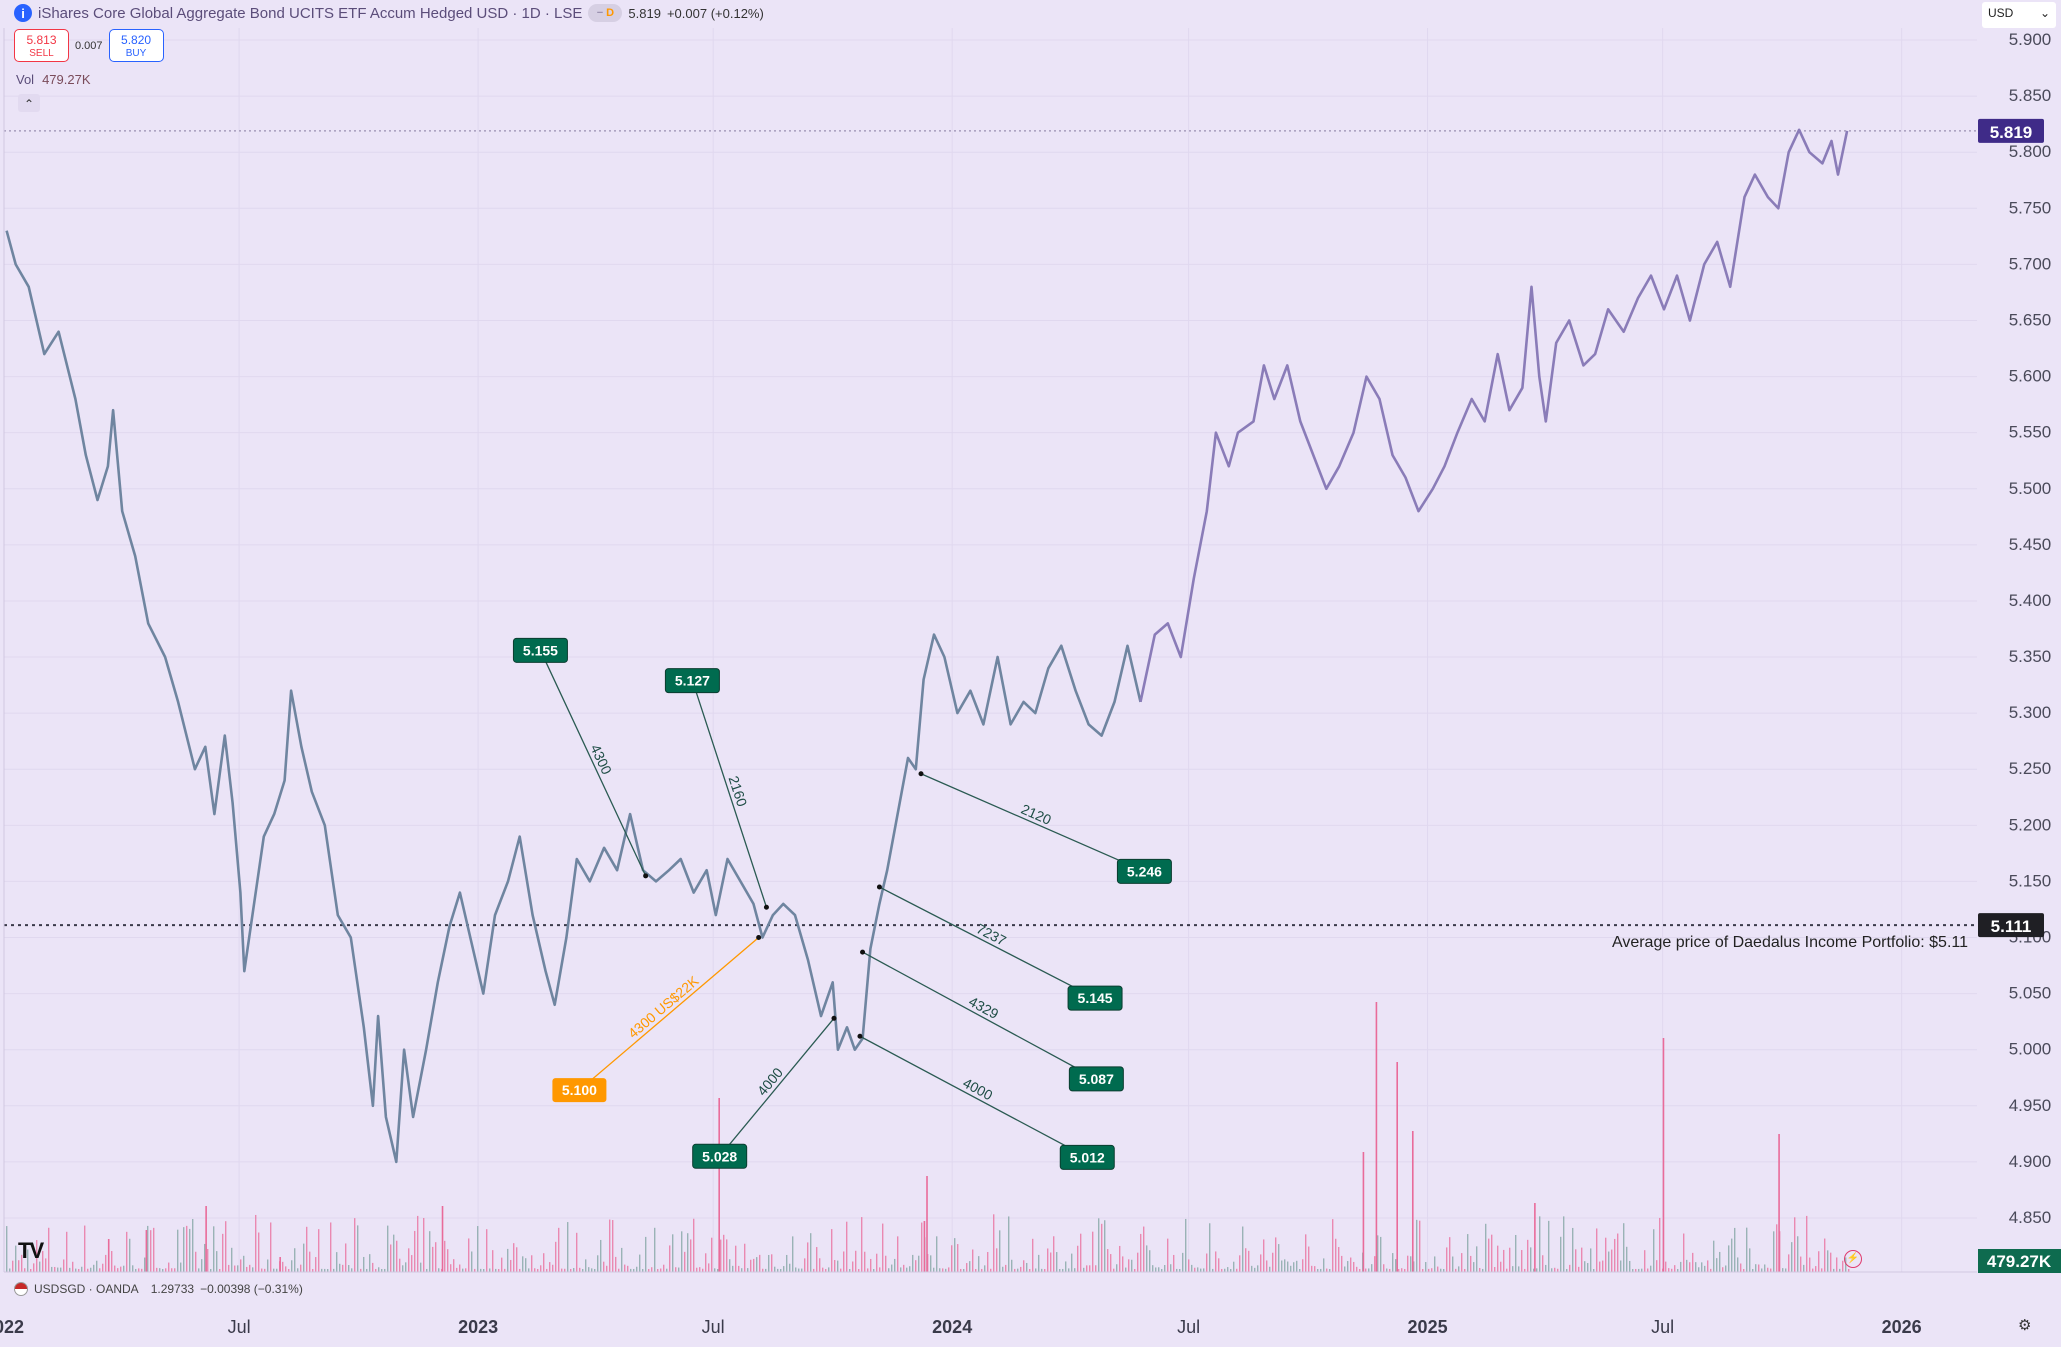 This screenshot has width=2061, height=1347. What do you see at coordinates (610, 13) in the screenshot?
I see `delay-badge-label: D` at bounding box center [610, 13].